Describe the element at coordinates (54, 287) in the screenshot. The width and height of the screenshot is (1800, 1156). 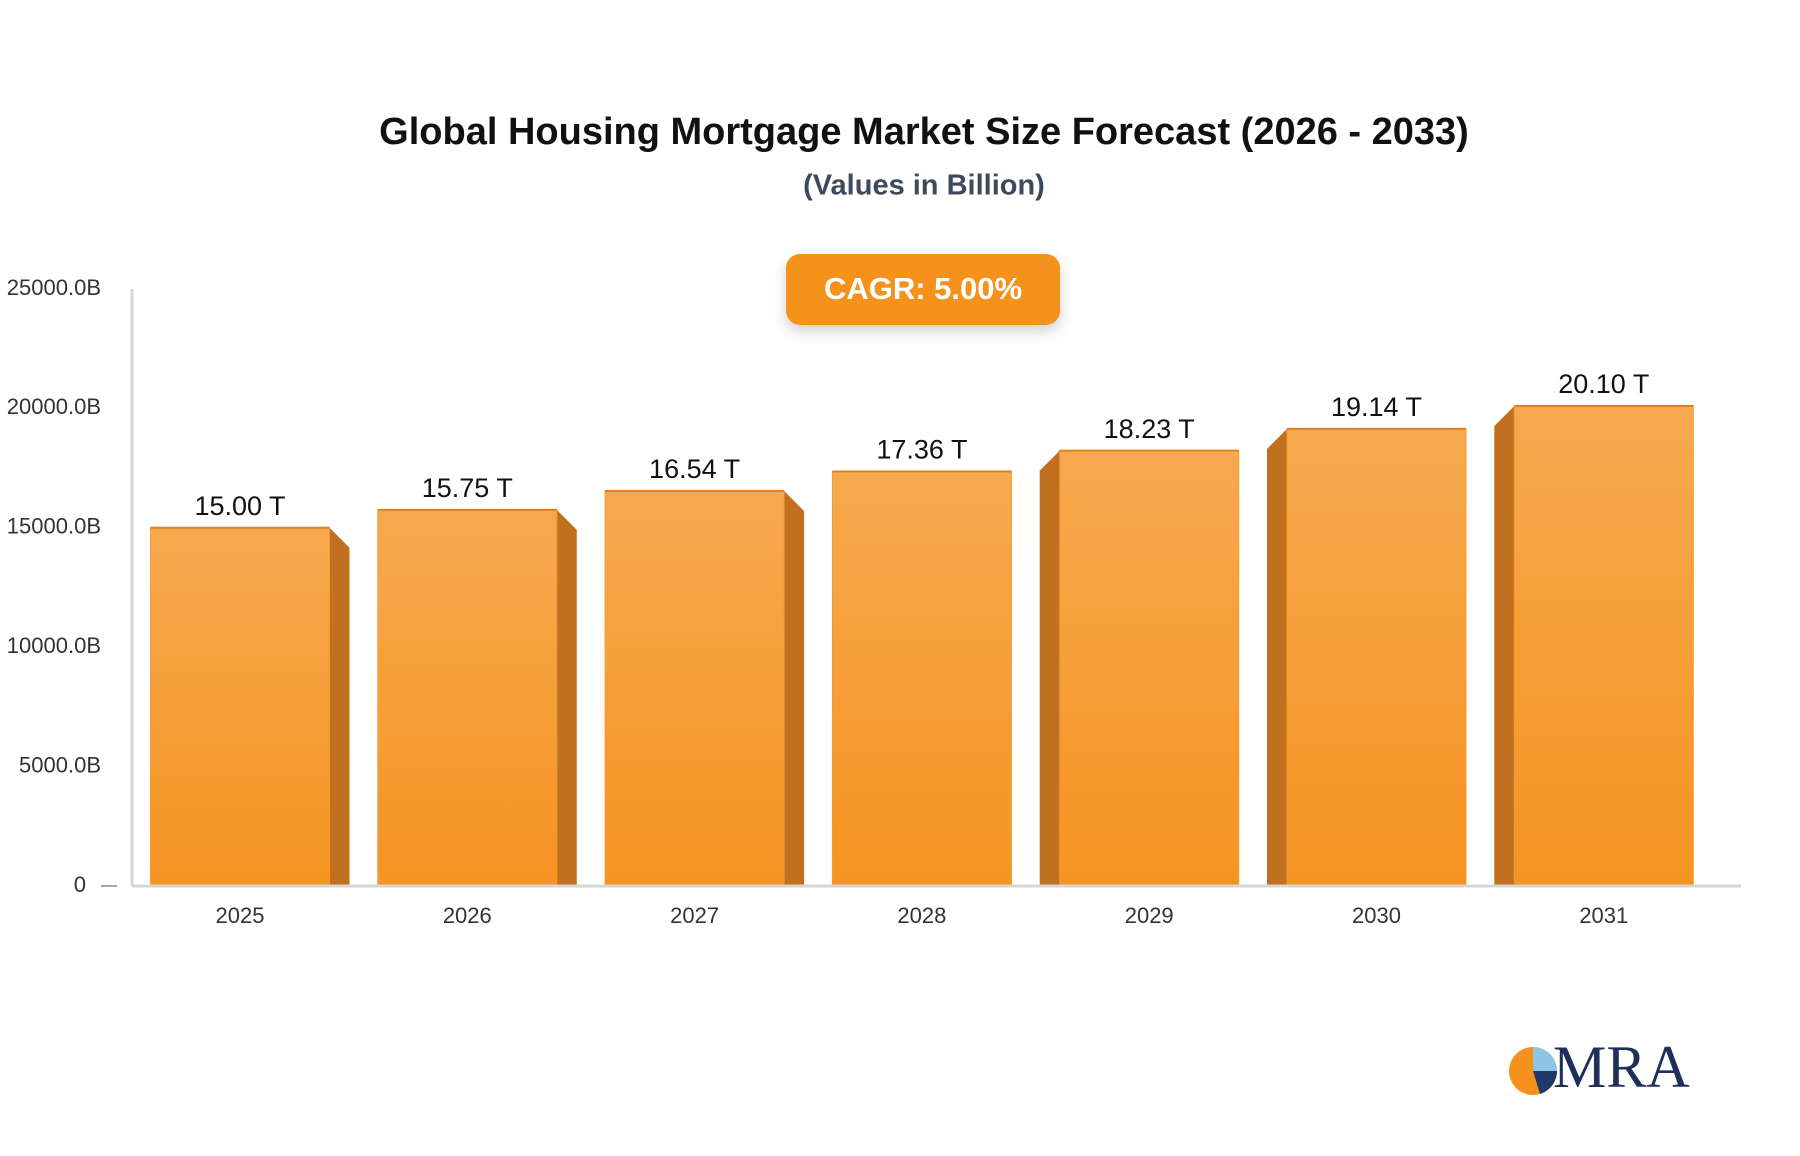
I see `y-tick-label: 25000.0B` at that location.